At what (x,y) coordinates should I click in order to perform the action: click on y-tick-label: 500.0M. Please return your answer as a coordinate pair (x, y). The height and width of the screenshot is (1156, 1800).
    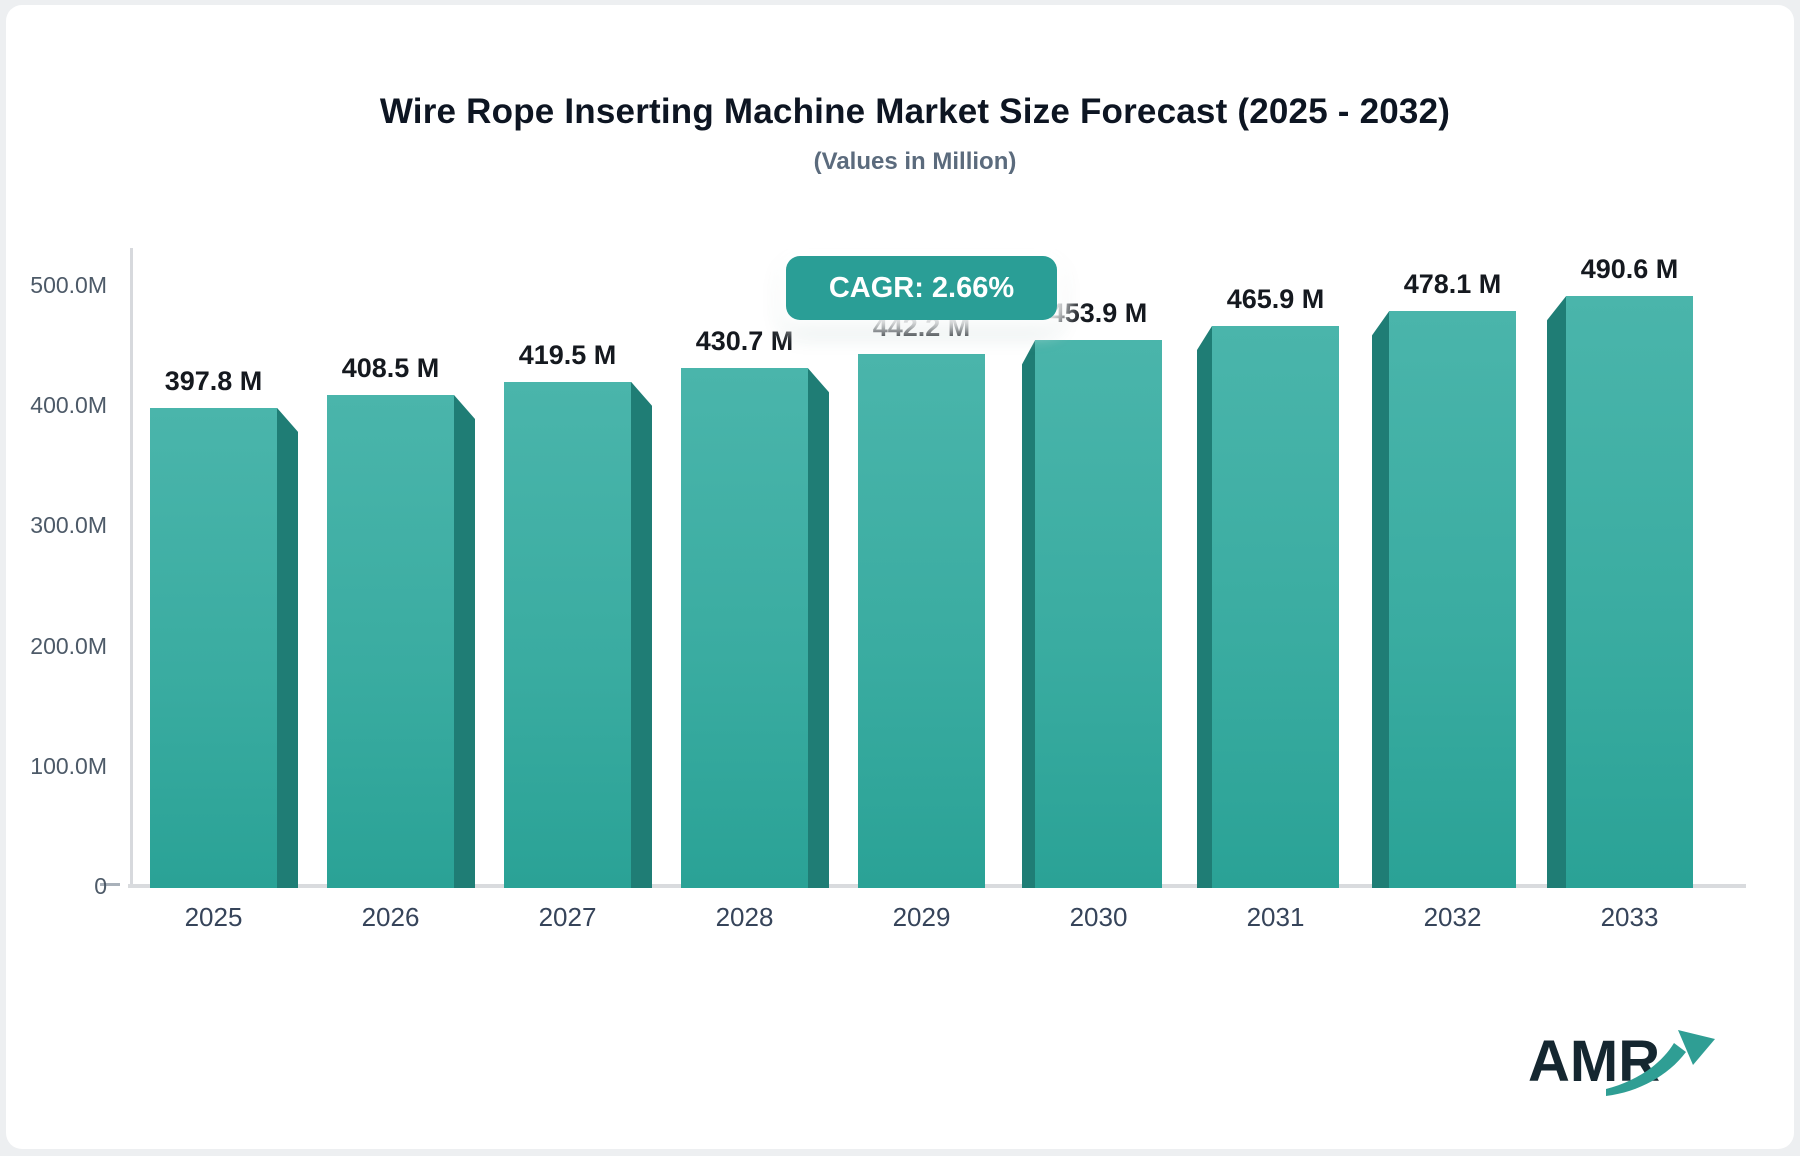
    Looking at the image, I should click on (68, 285).